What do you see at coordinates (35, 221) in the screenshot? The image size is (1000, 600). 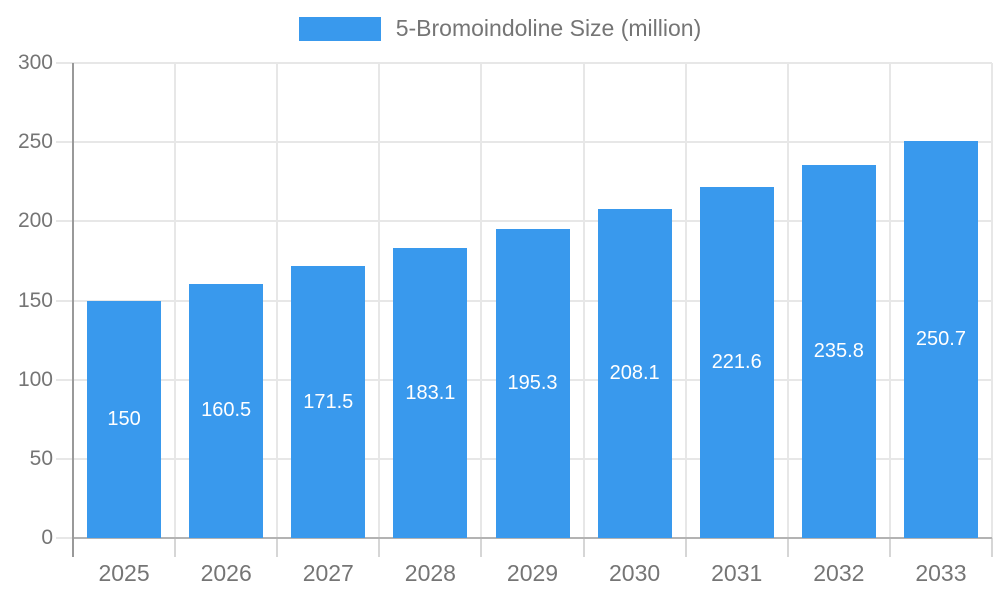 I see `y-axis-label: 200` at bounding box center [35, 221].